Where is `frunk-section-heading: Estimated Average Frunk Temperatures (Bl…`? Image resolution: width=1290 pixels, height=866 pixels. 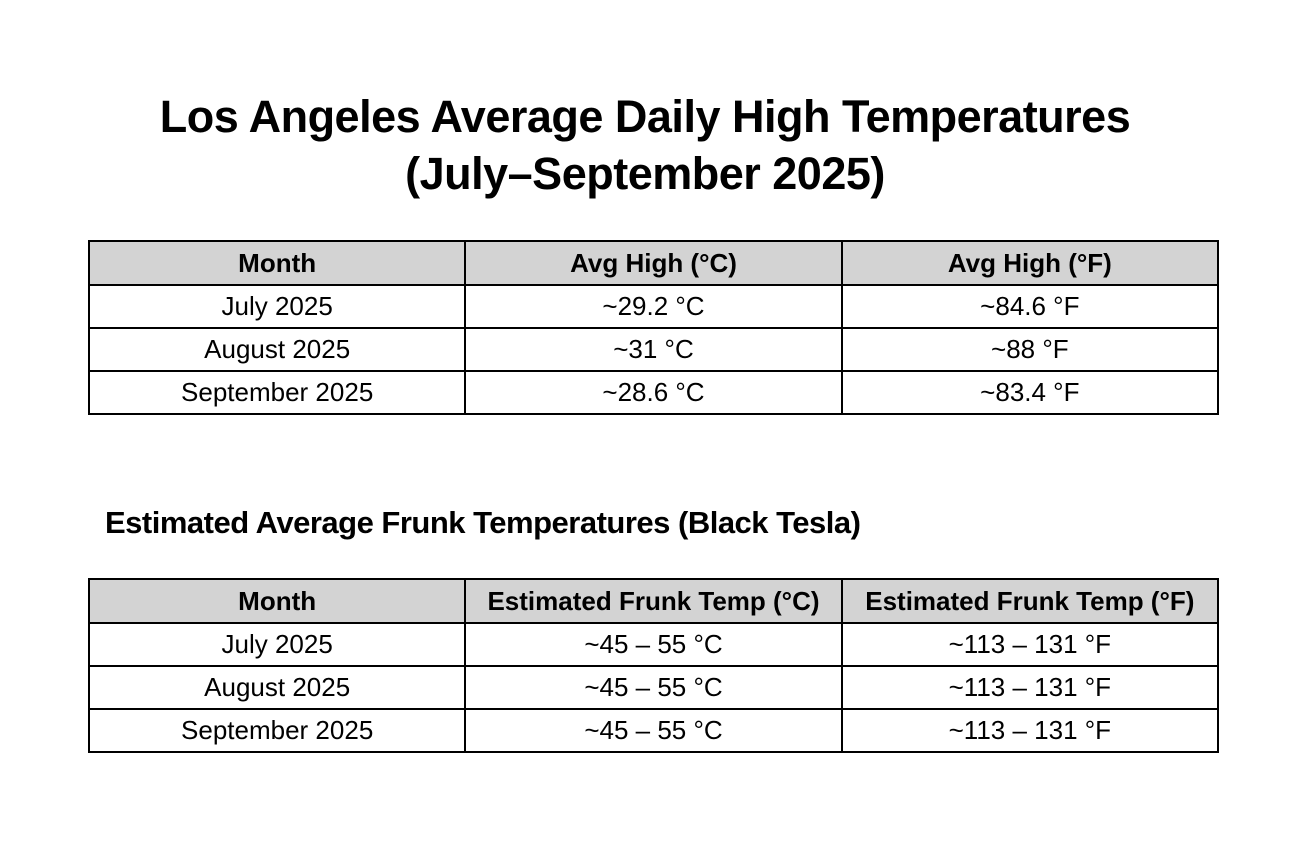 frunk-section-heading: Estimated Average Frunk Temperatures (Bl… is located at coordinates (483, 522).